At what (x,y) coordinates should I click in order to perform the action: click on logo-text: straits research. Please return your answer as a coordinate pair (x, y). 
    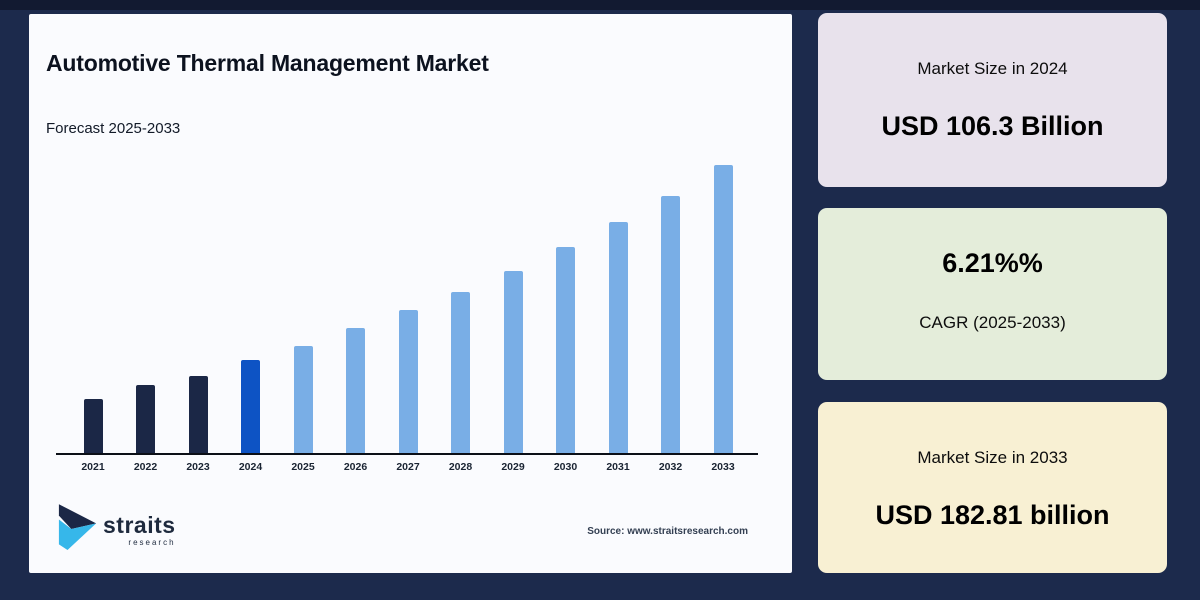
    Looking at the image, I should click on (139, 530).